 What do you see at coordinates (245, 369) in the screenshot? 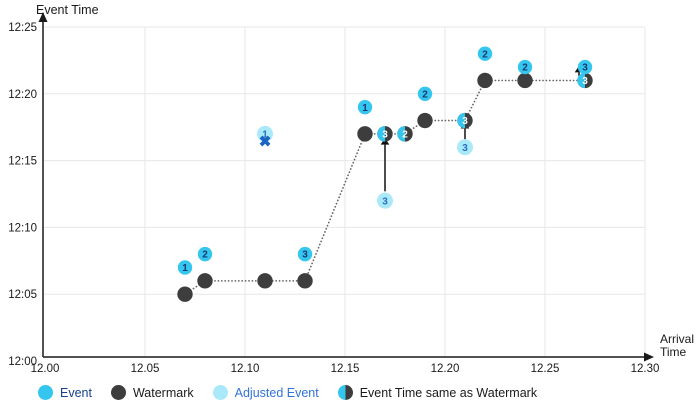
I see `x-tick-label: 12.10` at bounding box center [245, 369].